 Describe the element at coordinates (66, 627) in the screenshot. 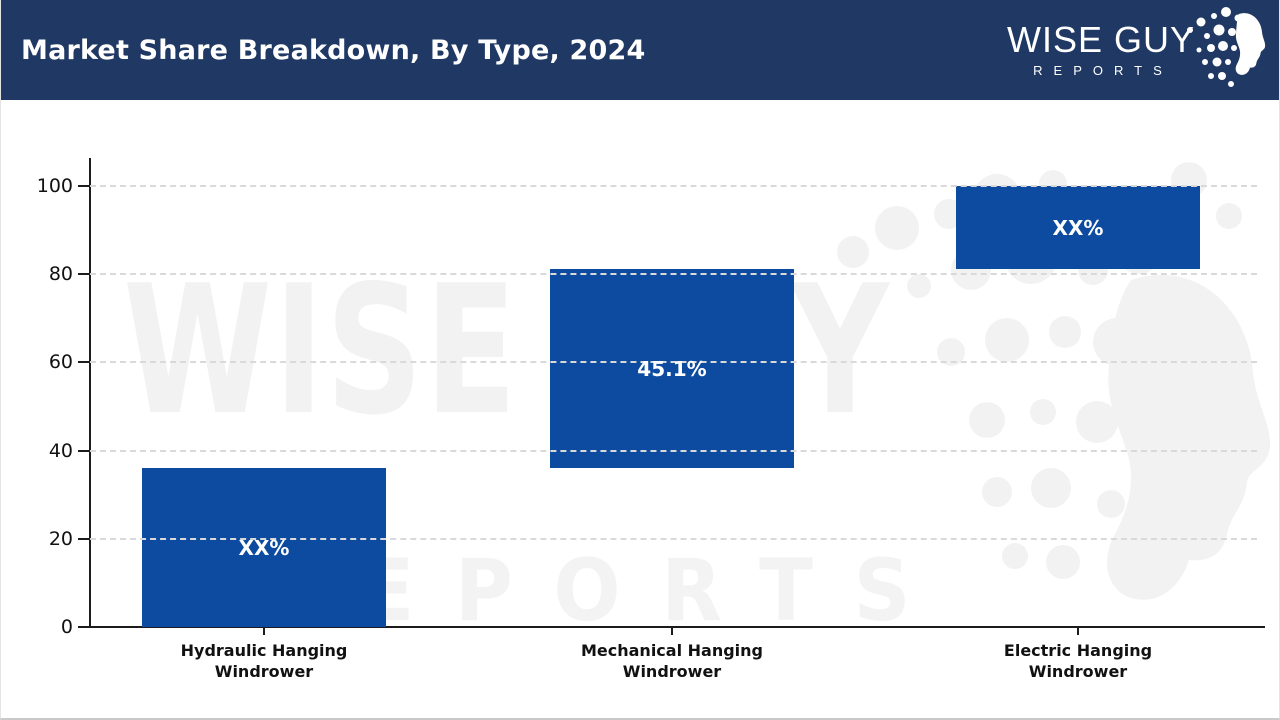

I see `y-tick-label-0: 0` at that location.